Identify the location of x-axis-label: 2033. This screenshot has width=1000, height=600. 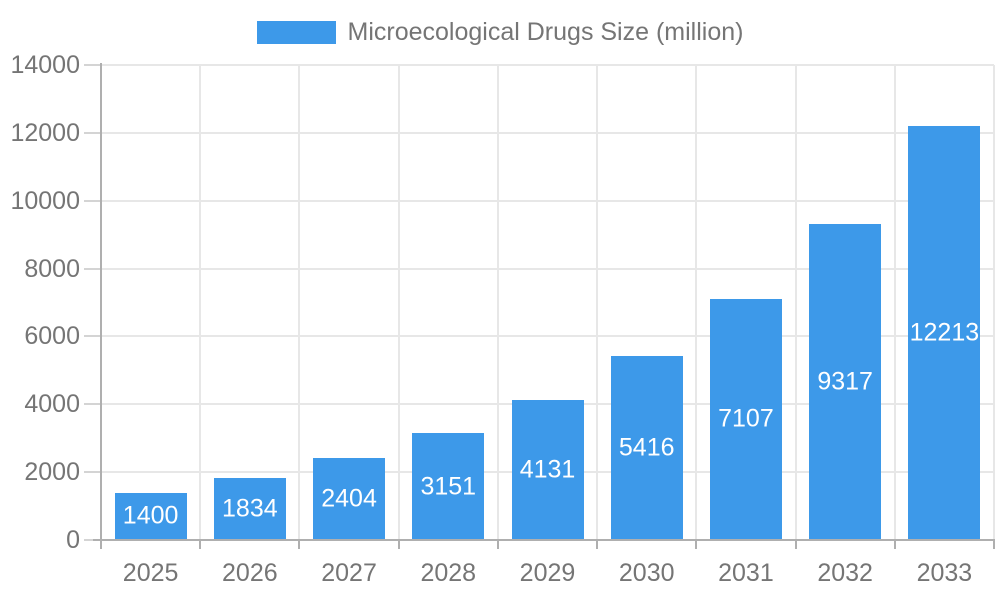
(944, 573).